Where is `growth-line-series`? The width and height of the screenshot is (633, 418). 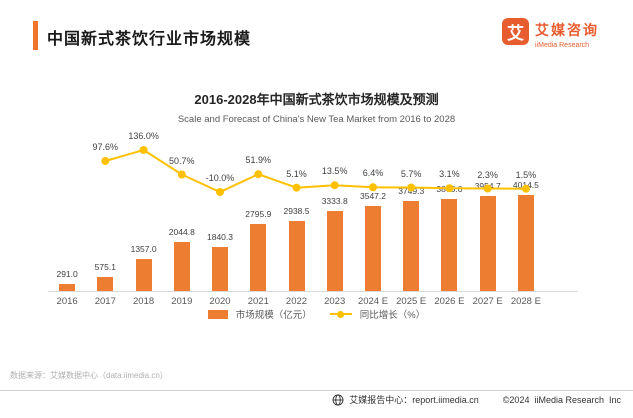 growth-line-series is located at coordinates (315, 171).